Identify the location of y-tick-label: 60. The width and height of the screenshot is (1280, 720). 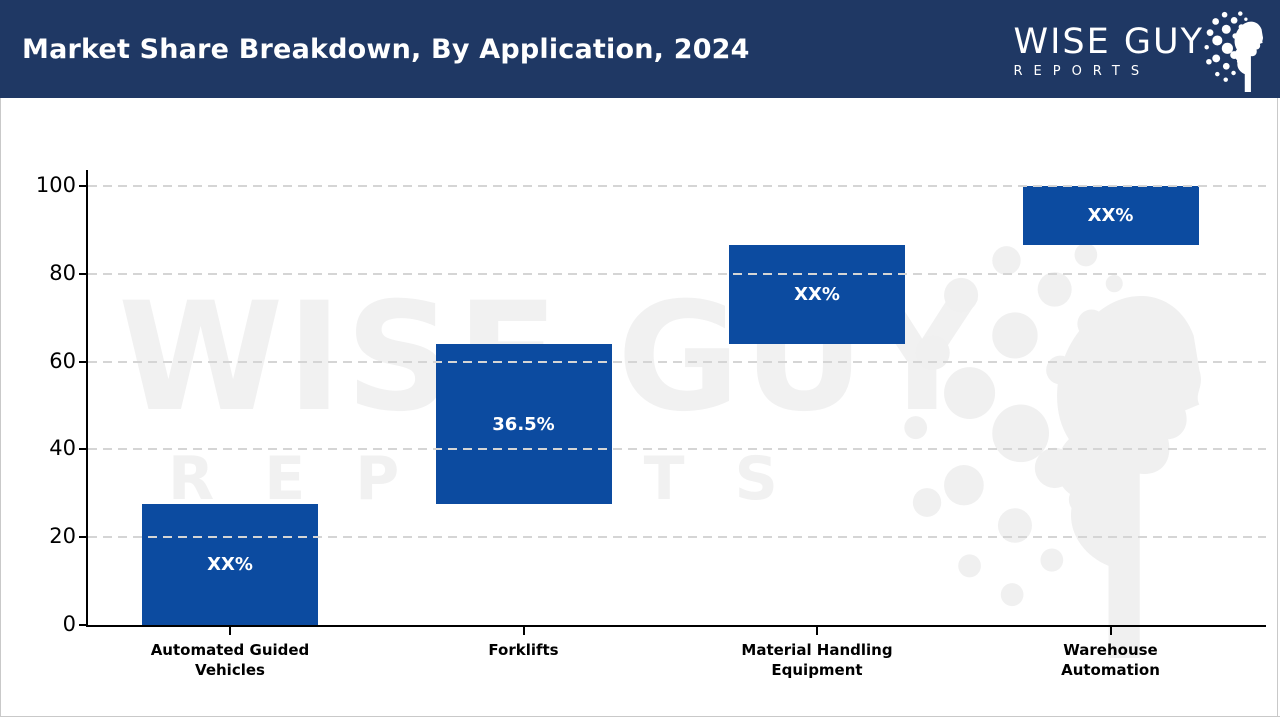
(62, 360).